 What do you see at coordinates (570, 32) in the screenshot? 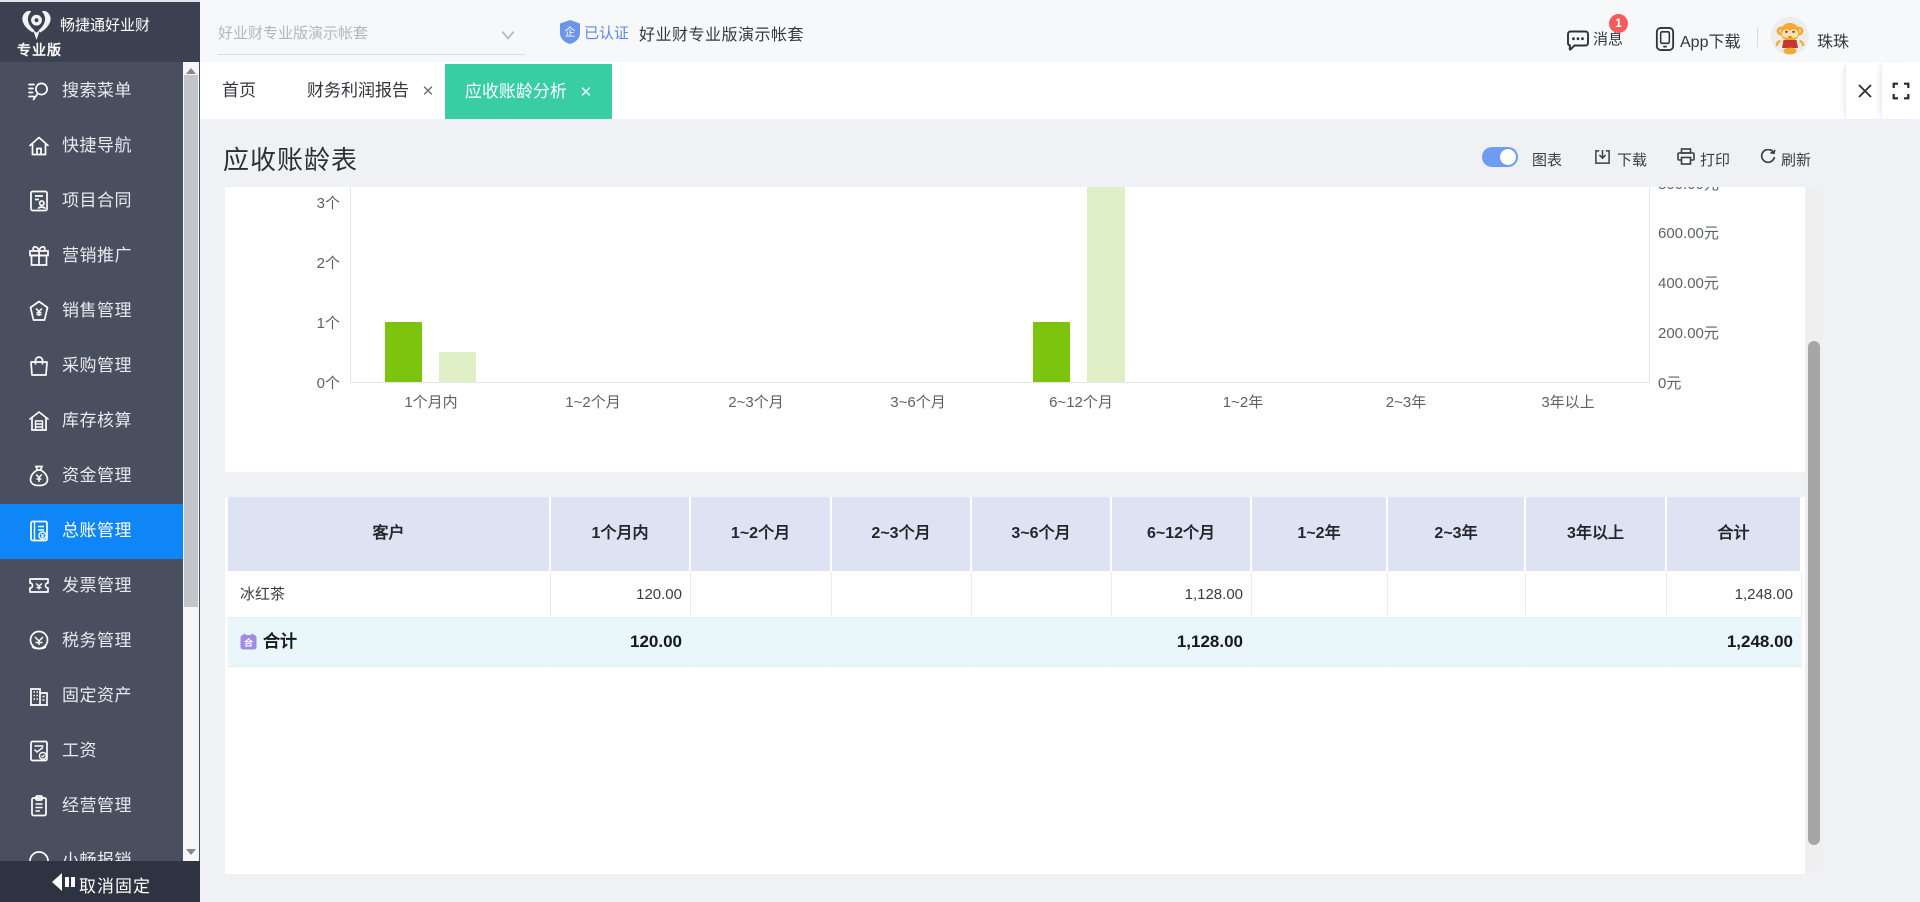
I see `svg-text: 企` at bounding box center [570, 32].